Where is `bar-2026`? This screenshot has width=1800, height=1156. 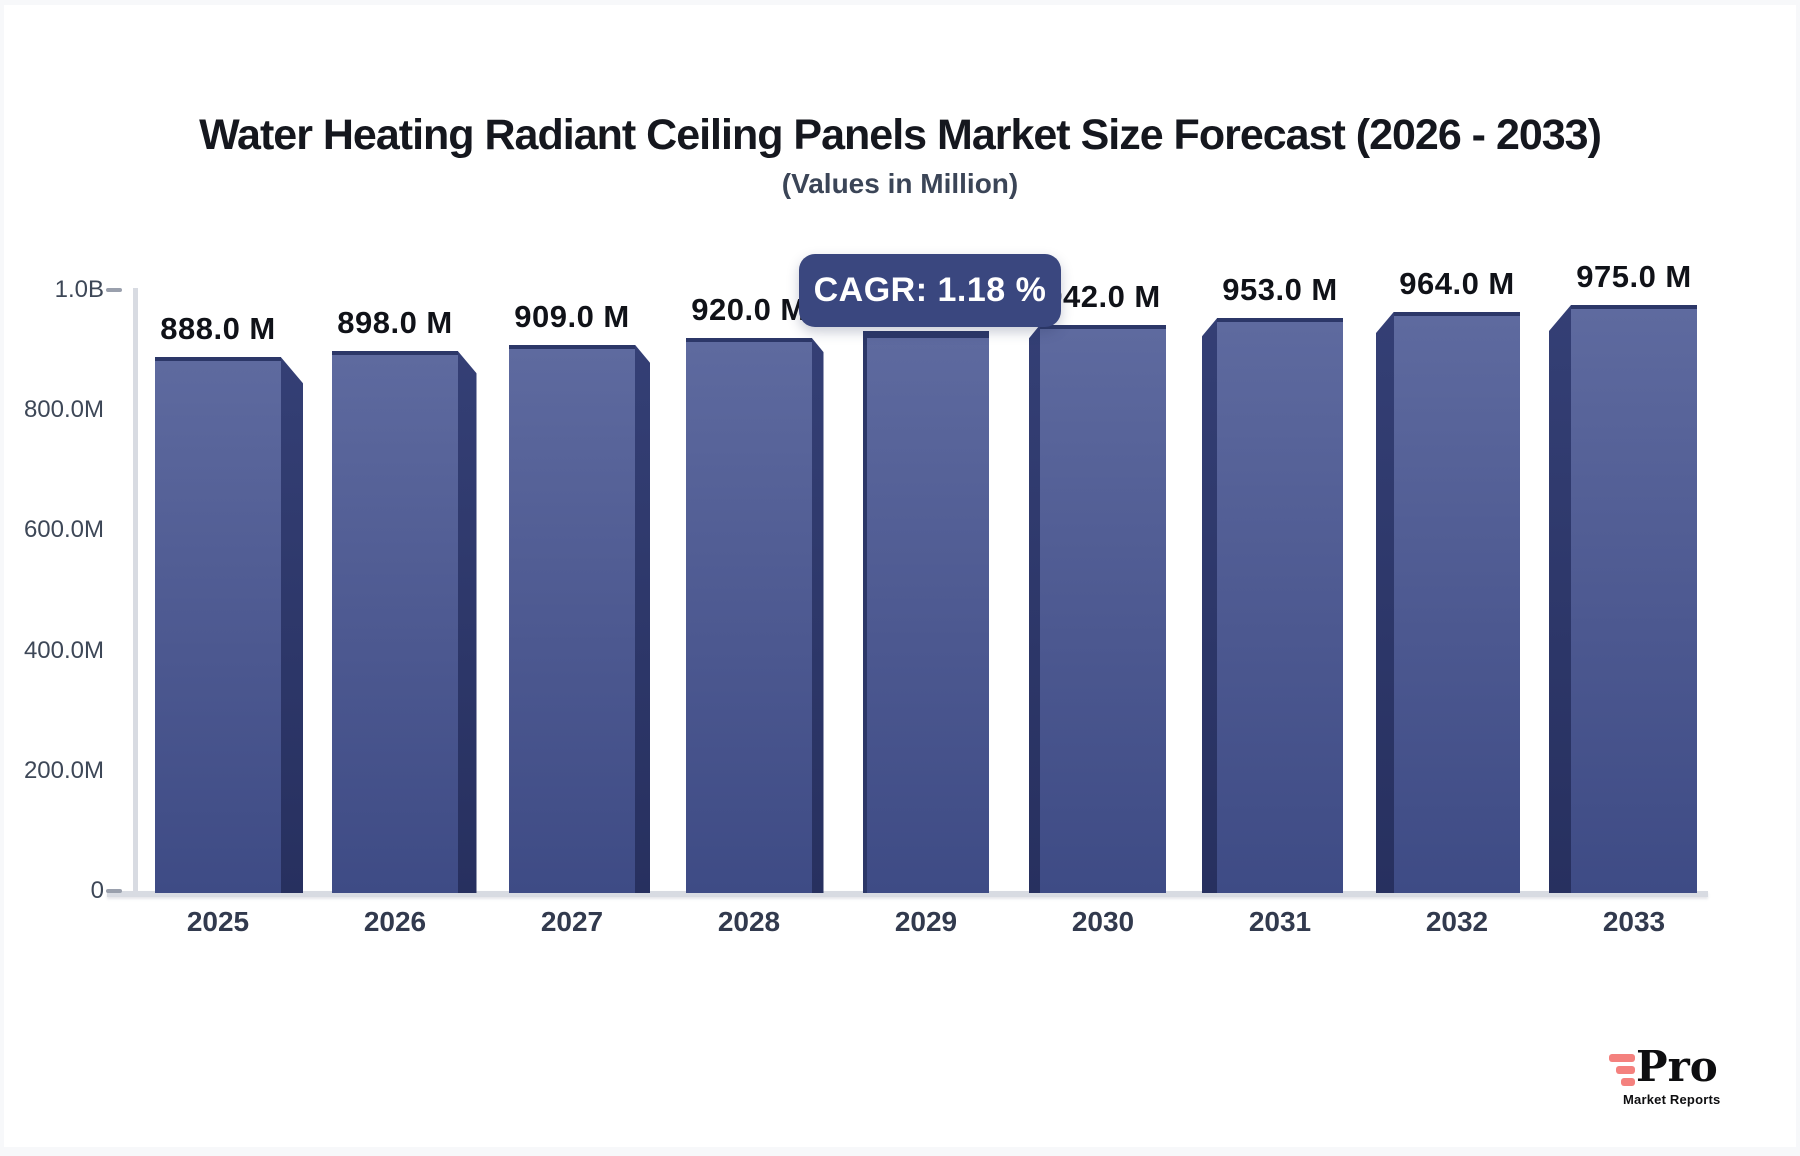 bar-2026 is located at coordinates (395, 622).